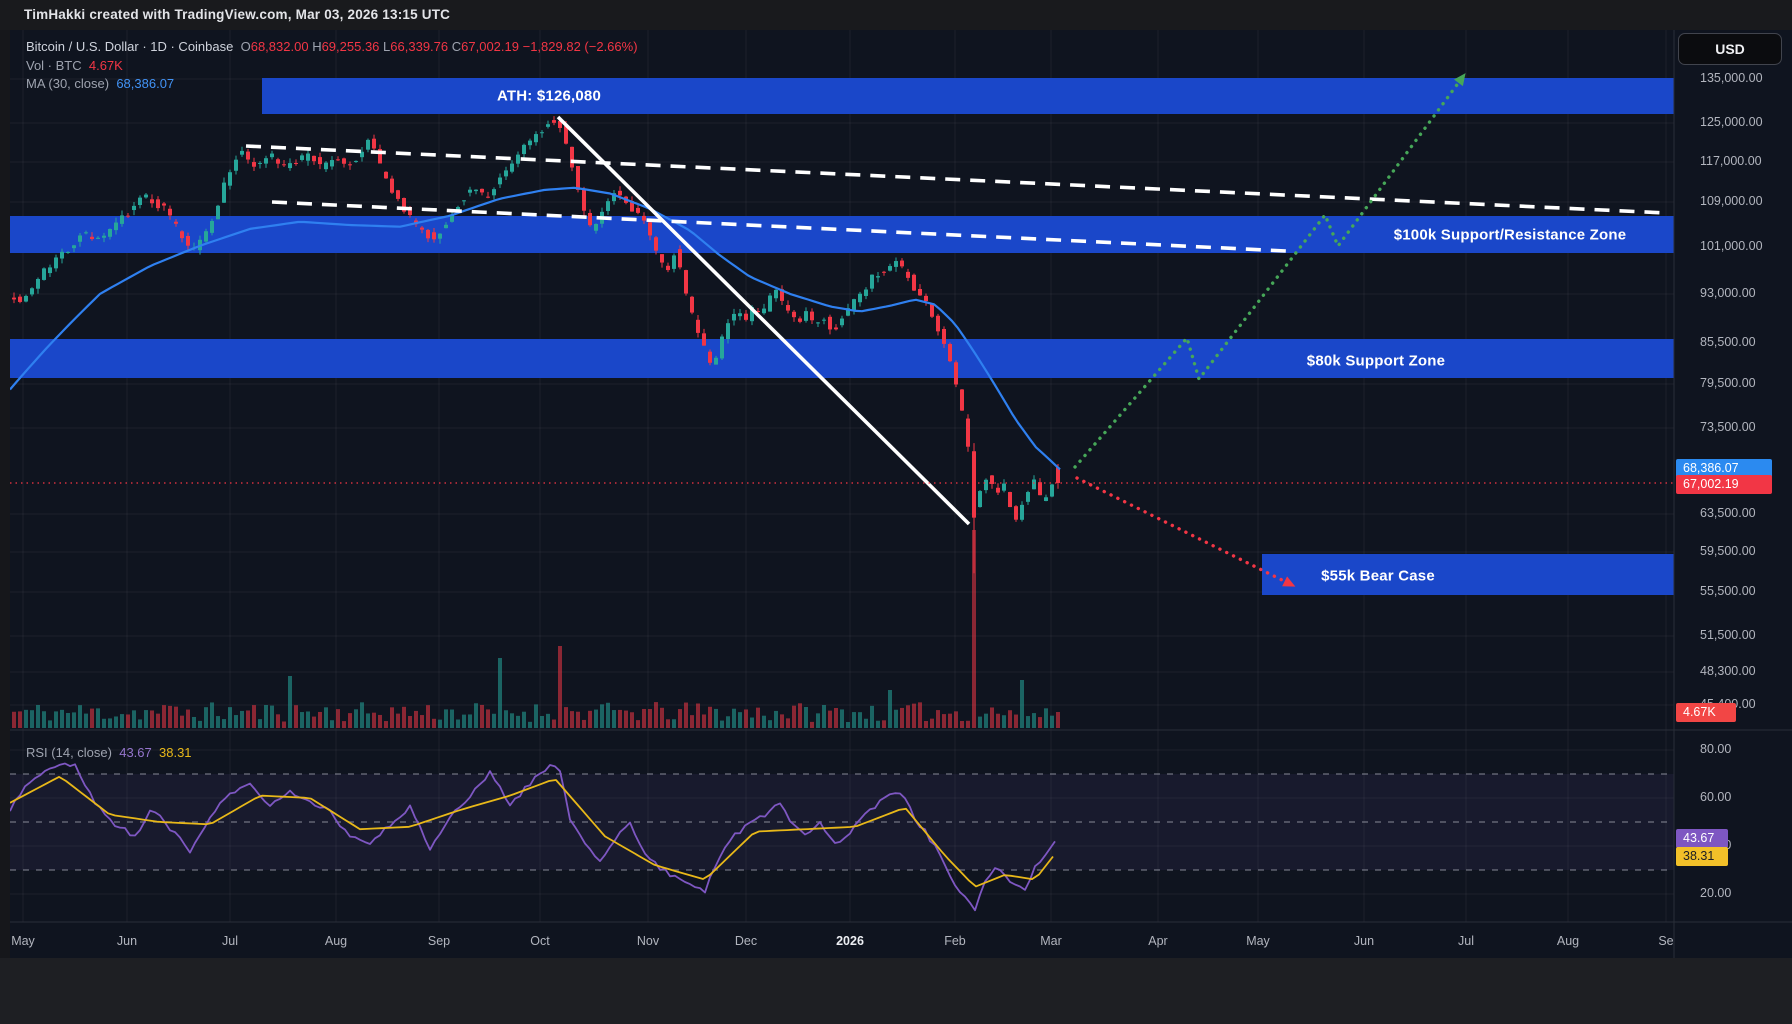  What do you see at coordinates (387, 46) in the screenshot?
I see `low-label: L` at bounding box center [387, 46].